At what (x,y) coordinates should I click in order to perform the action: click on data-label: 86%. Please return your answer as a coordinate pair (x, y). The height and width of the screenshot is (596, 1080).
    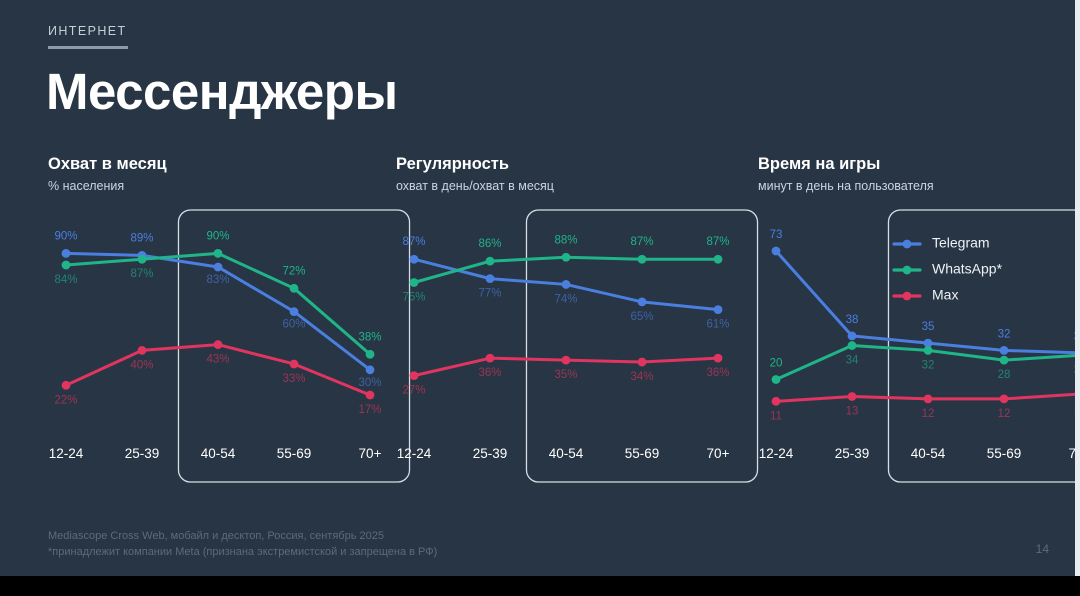
    Looking at the image, I should click on (489, 244).